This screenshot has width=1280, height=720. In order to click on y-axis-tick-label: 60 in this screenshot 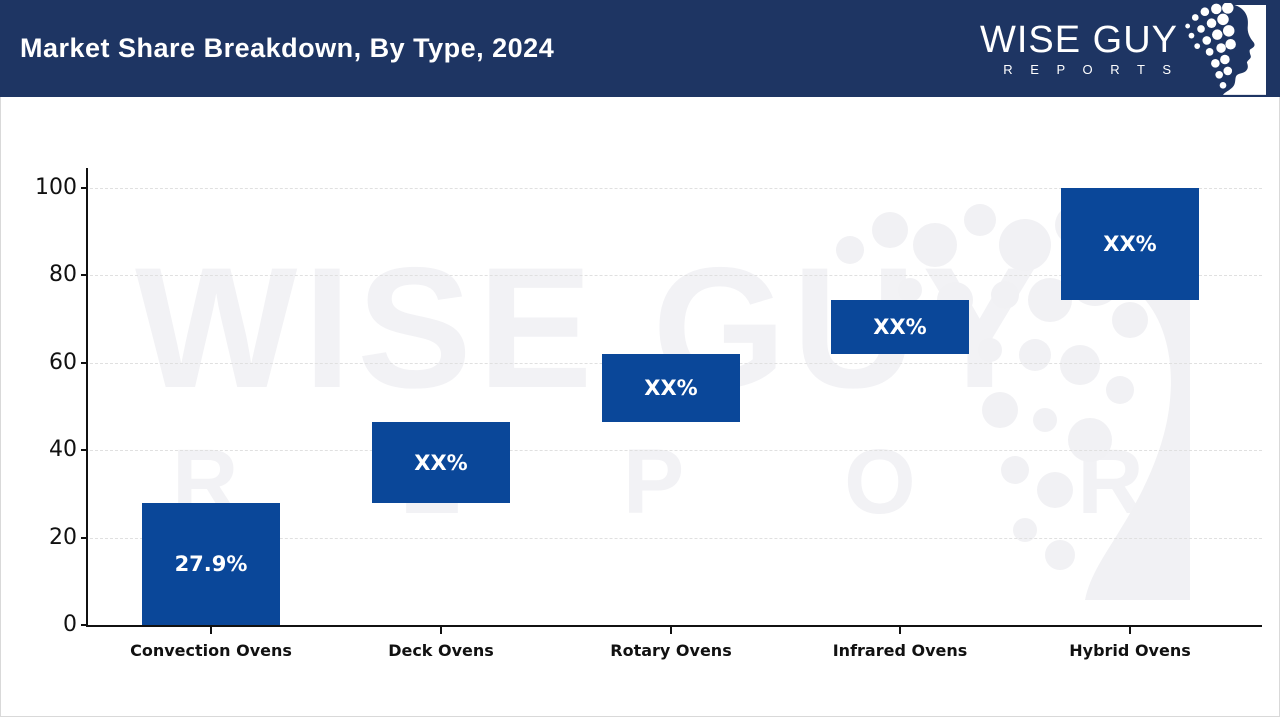, I will do `click(63, 362)`.